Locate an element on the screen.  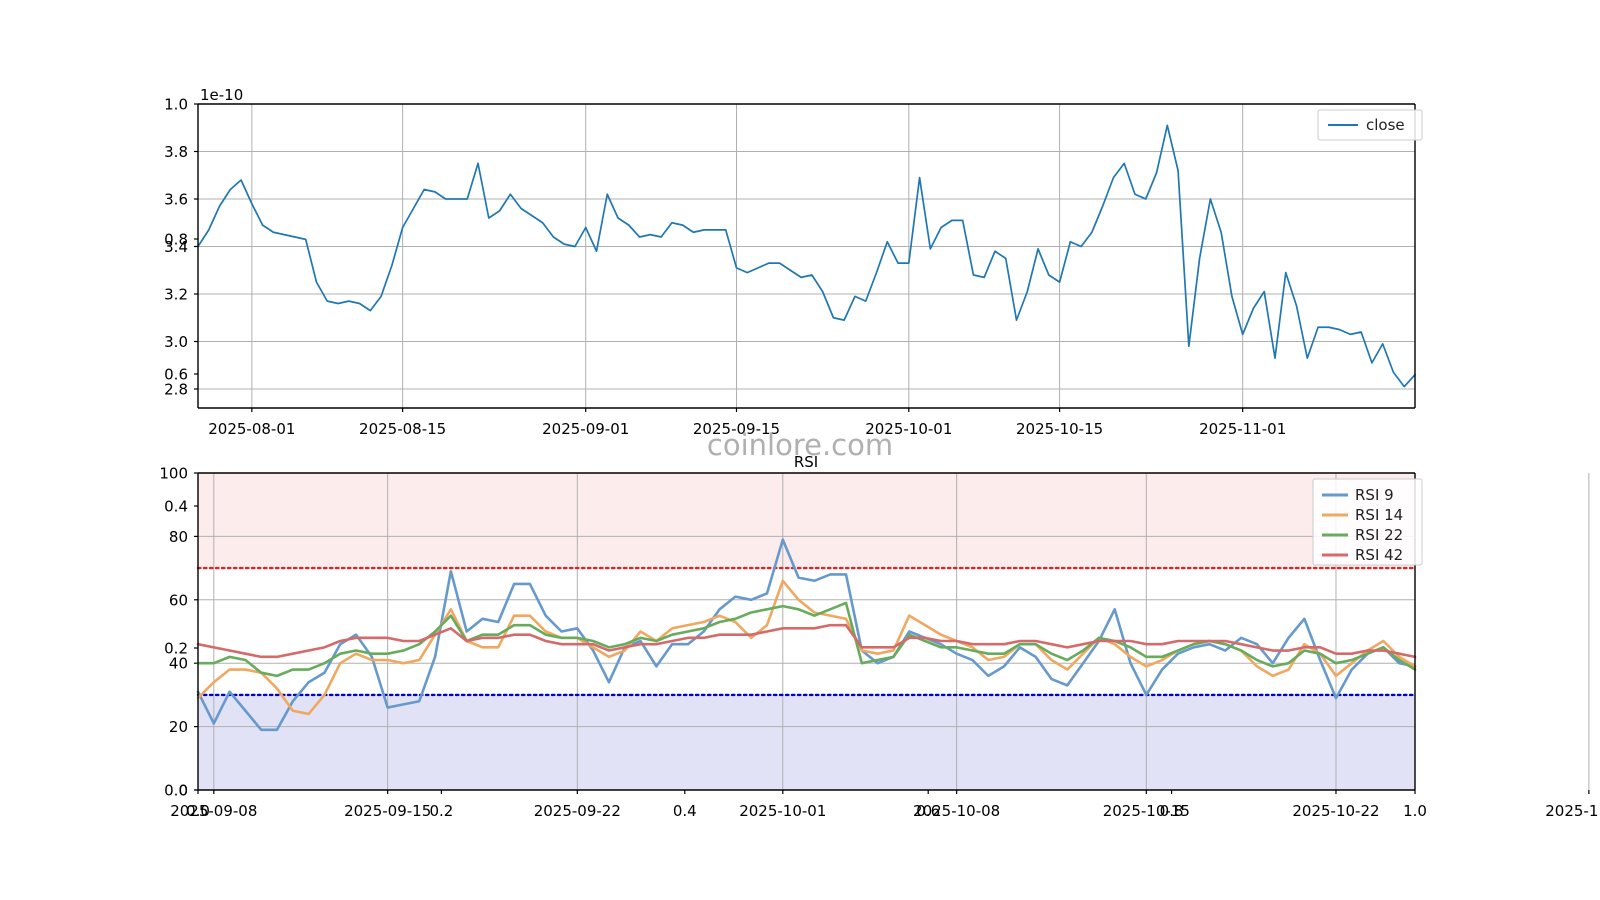
price-y-tick-label: 3.8 is located at coordinates (176, 152).